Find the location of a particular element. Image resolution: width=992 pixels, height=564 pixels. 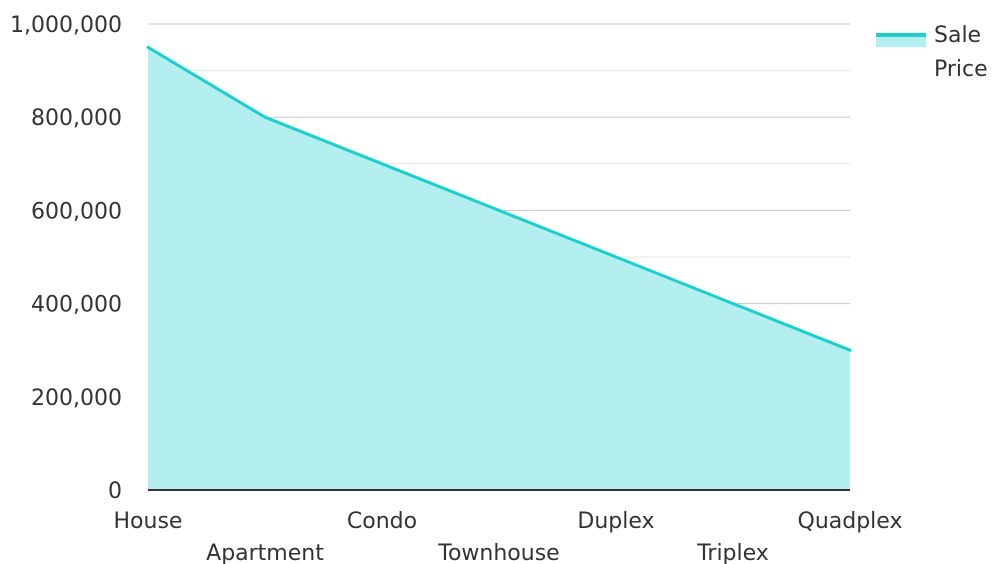

y-axis-tick-labels: 0 200,000 400,000 600,000 800,000 1,000,000 is located at coordinates (66, 258).